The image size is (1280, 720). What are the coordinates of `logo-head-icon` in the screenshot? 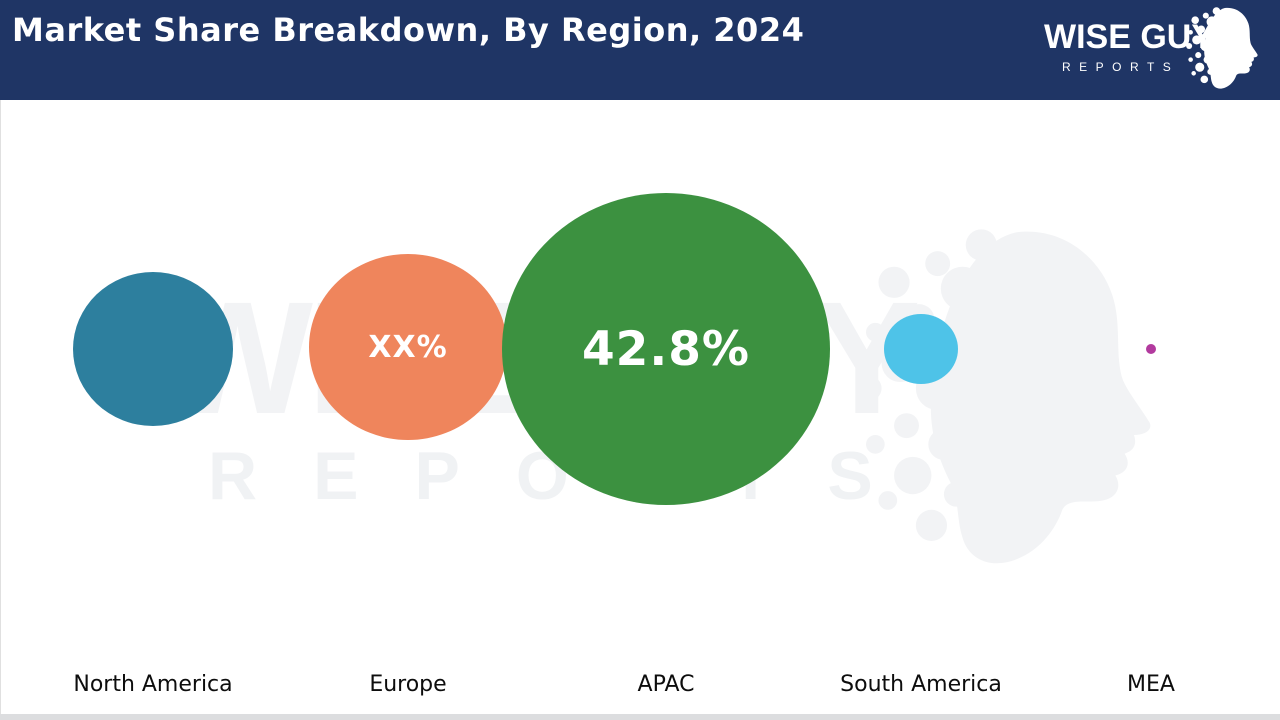 It's located at (1221, 47).